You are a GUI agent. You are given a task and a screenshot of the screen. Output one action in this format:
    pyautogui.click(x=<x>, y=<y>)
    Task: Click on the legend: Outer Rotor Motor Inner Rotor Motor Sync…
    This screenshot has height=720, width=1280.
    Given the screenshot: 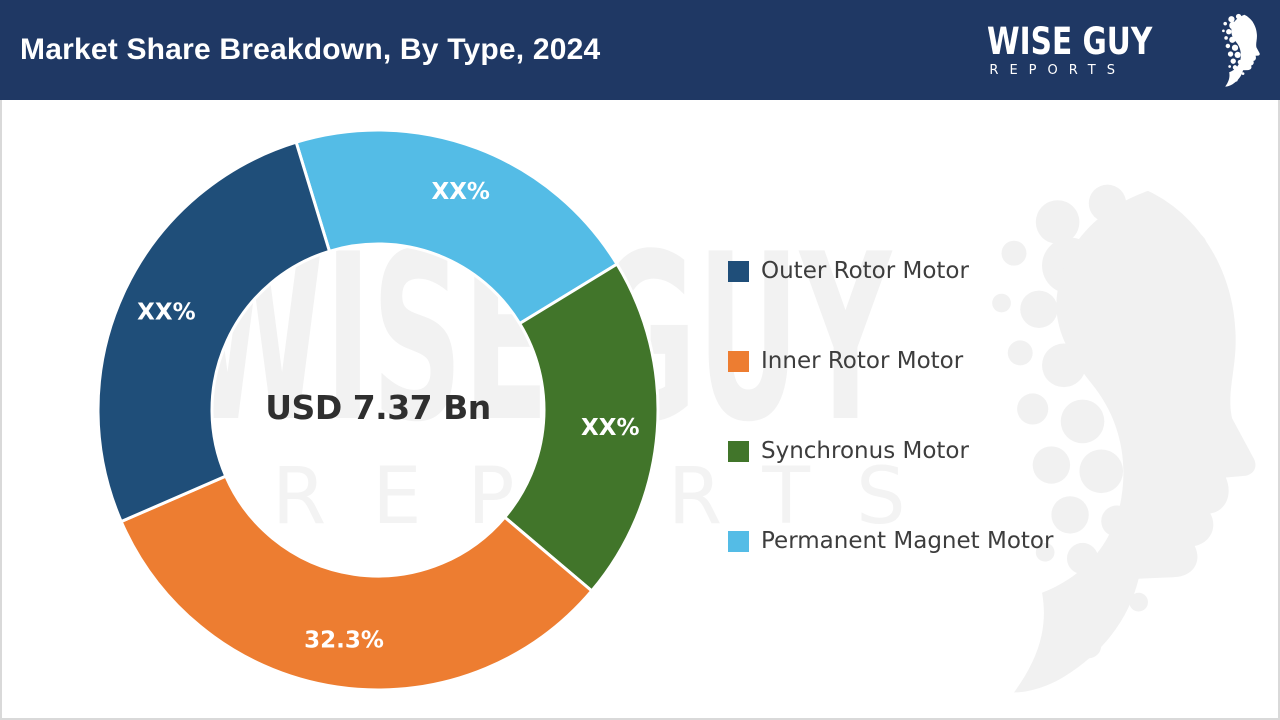 What is the action you would take?
    pyautogui.click(x=890, y=434)
    